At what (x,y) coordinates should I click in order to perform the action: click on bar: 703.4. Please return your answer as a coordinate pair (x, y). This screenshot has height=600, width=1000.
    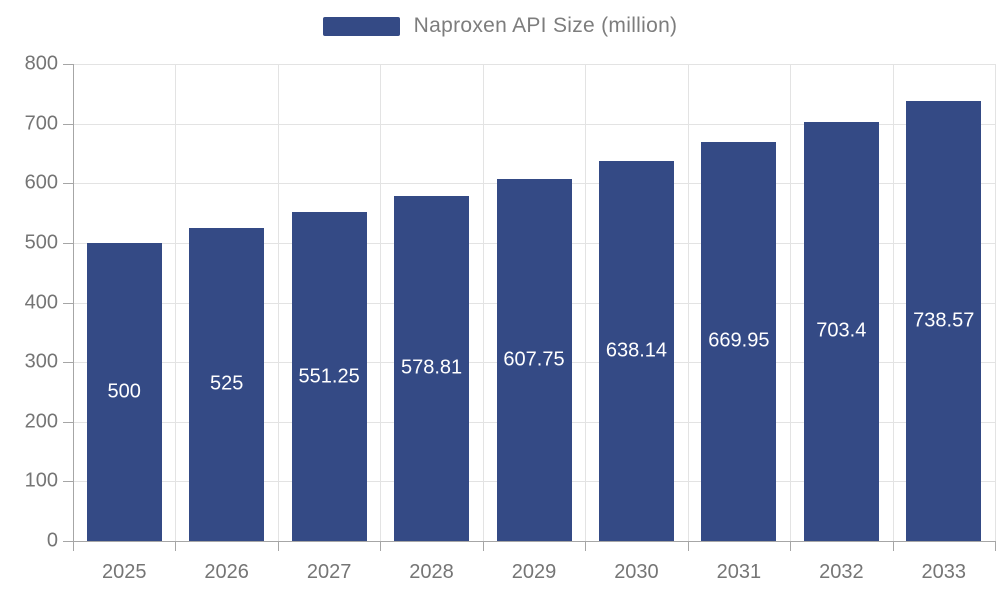
    Looking at the image, I should click on (841, 331).